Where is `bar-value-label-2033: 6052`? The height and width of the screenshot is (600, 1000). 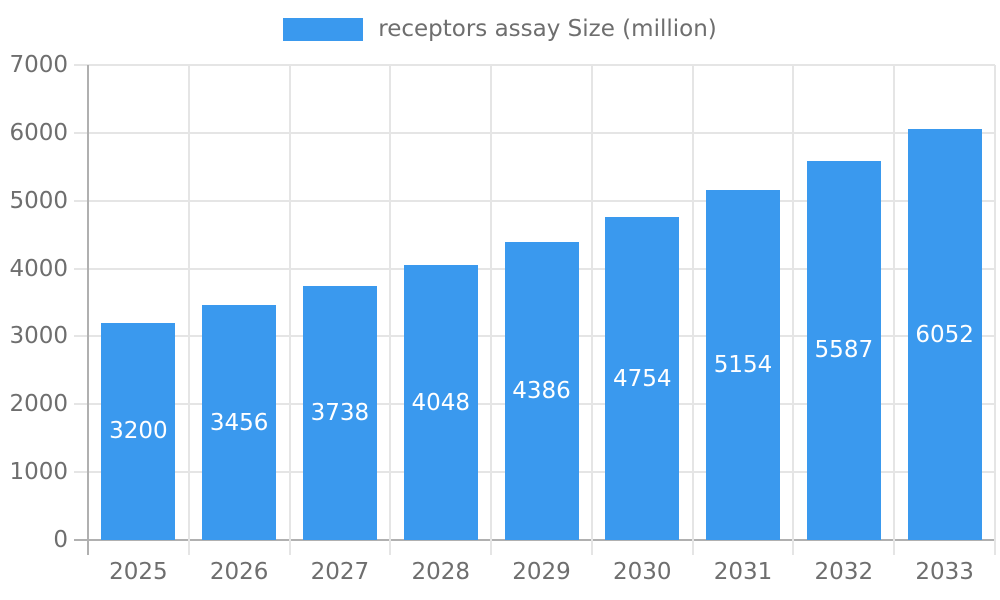
bar-value-label-2033: 6052 is located at coordinates (944, 334).